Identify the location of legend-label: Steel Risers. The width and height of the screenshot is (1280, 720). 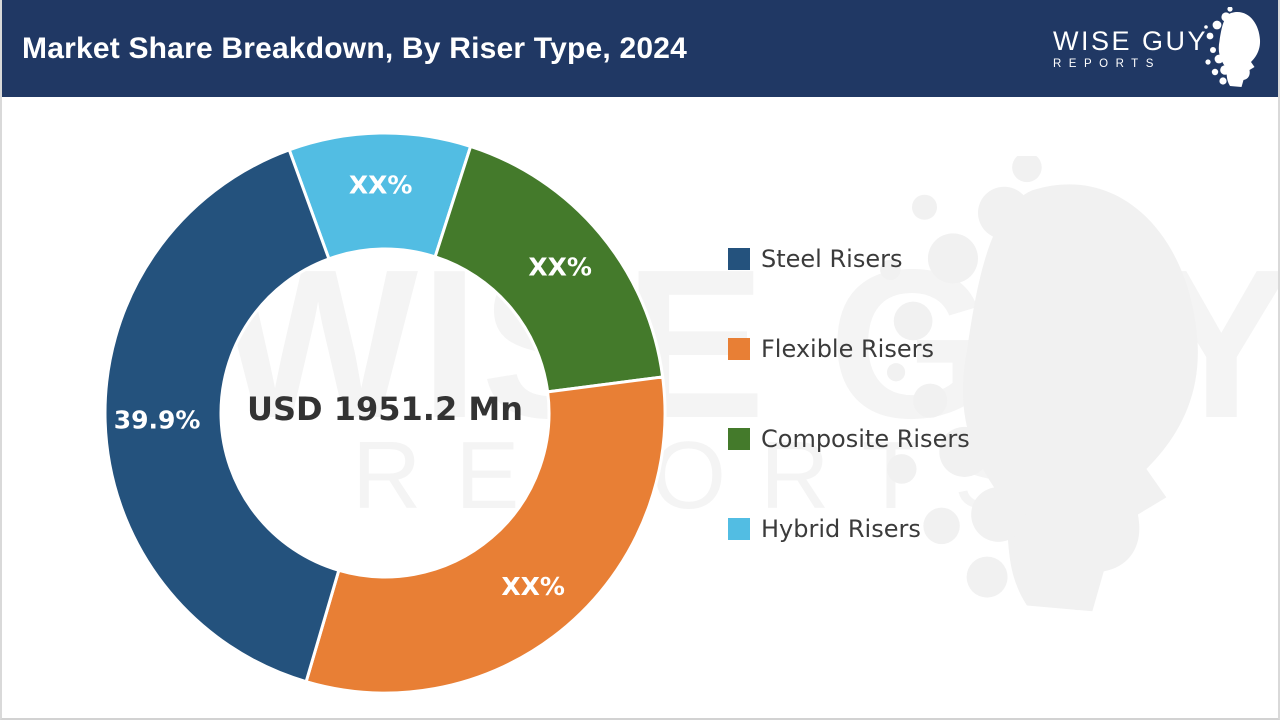
(832, 259).